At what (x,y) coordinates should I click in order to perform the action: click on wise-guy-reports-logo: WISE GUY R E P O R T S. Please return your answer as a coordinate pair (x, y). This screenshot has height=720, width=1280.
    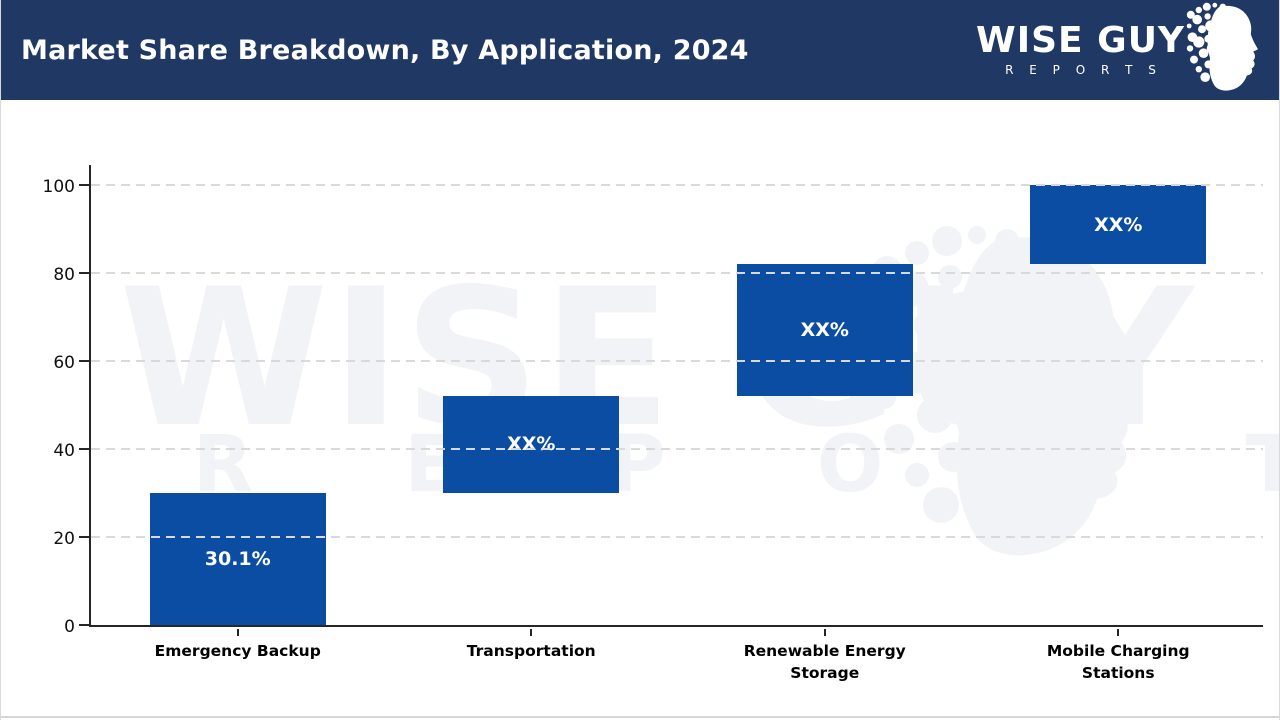
    Looking at the image, I should click on (1127, 50).